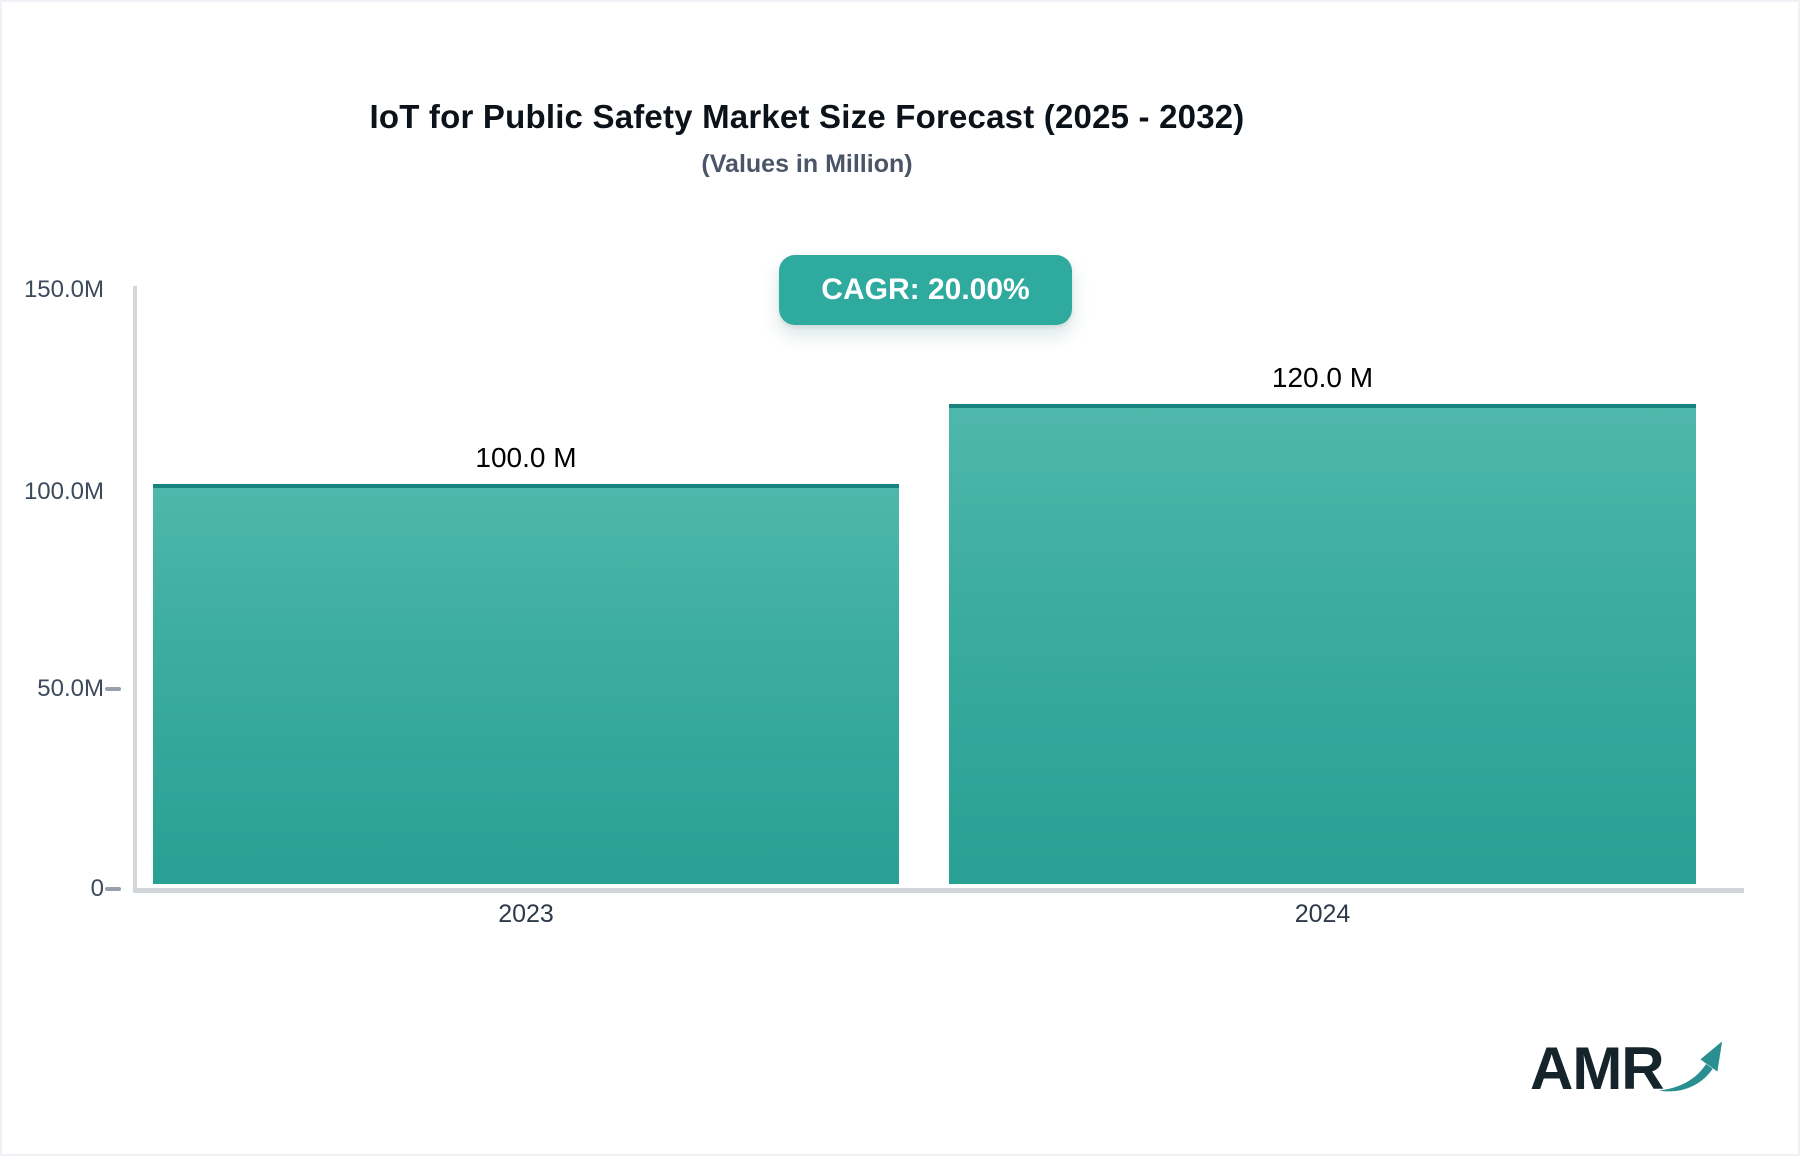  I want to click on bar-value-label-2023: 100.0 M, so click(526, 457).